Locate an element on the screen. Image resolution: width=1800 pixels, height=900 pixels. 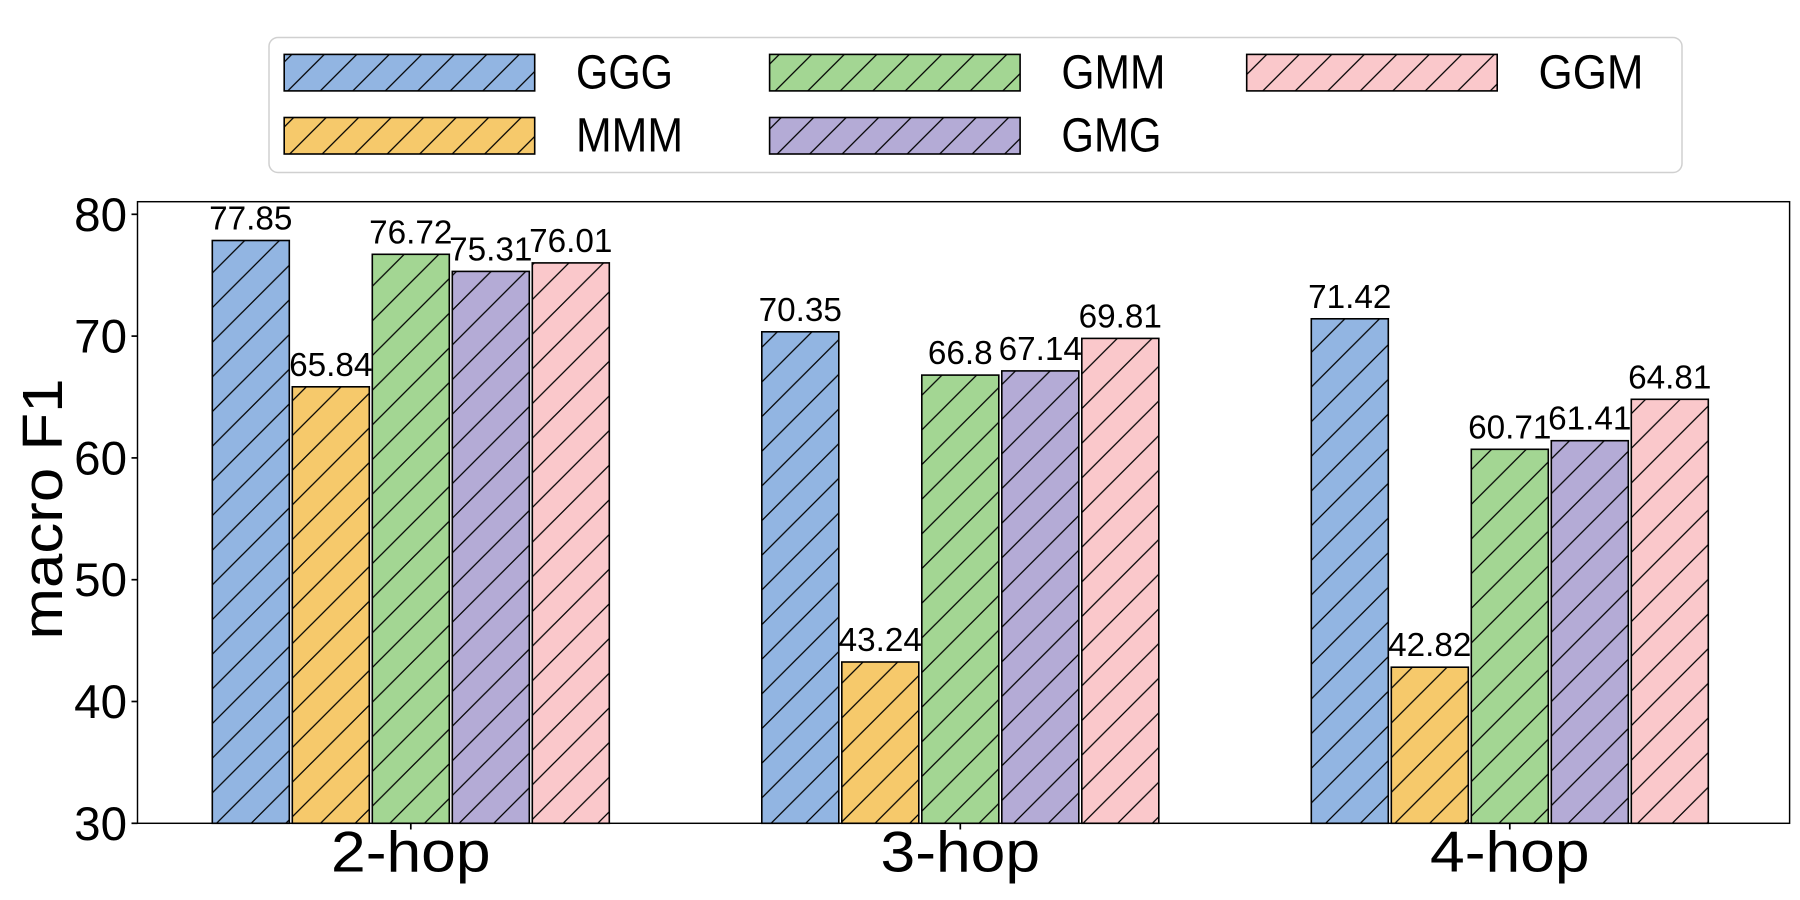
svg-text: GMG is located at coordinates (1111, 135).